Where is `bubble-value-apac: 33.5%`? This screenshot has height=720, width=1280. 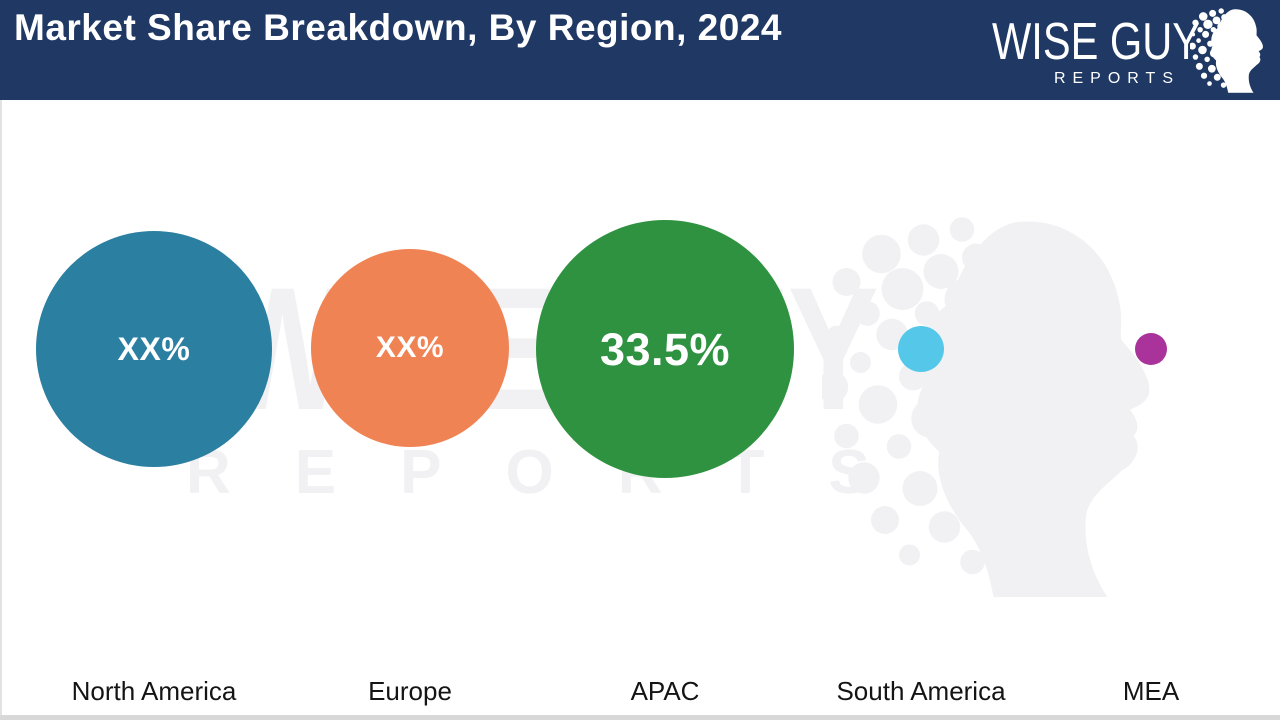 bubble-value-apac: 33.5% is located at coordinates (665, 349).